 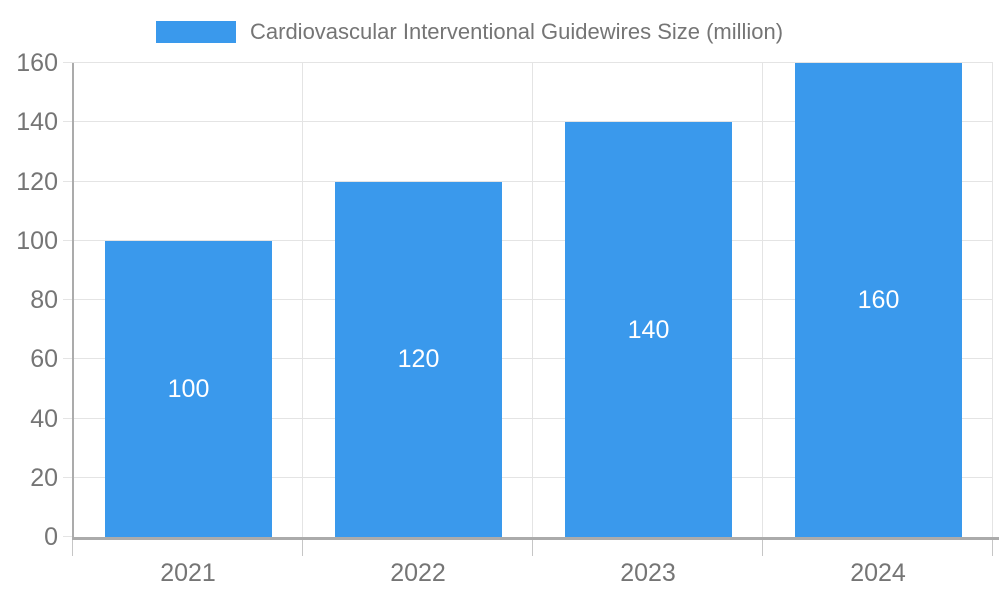 What do you see at coordinates (37, 122) in the screenshot?
I see `y-axis-tick-label: 140` at bounding box center [37, 122].